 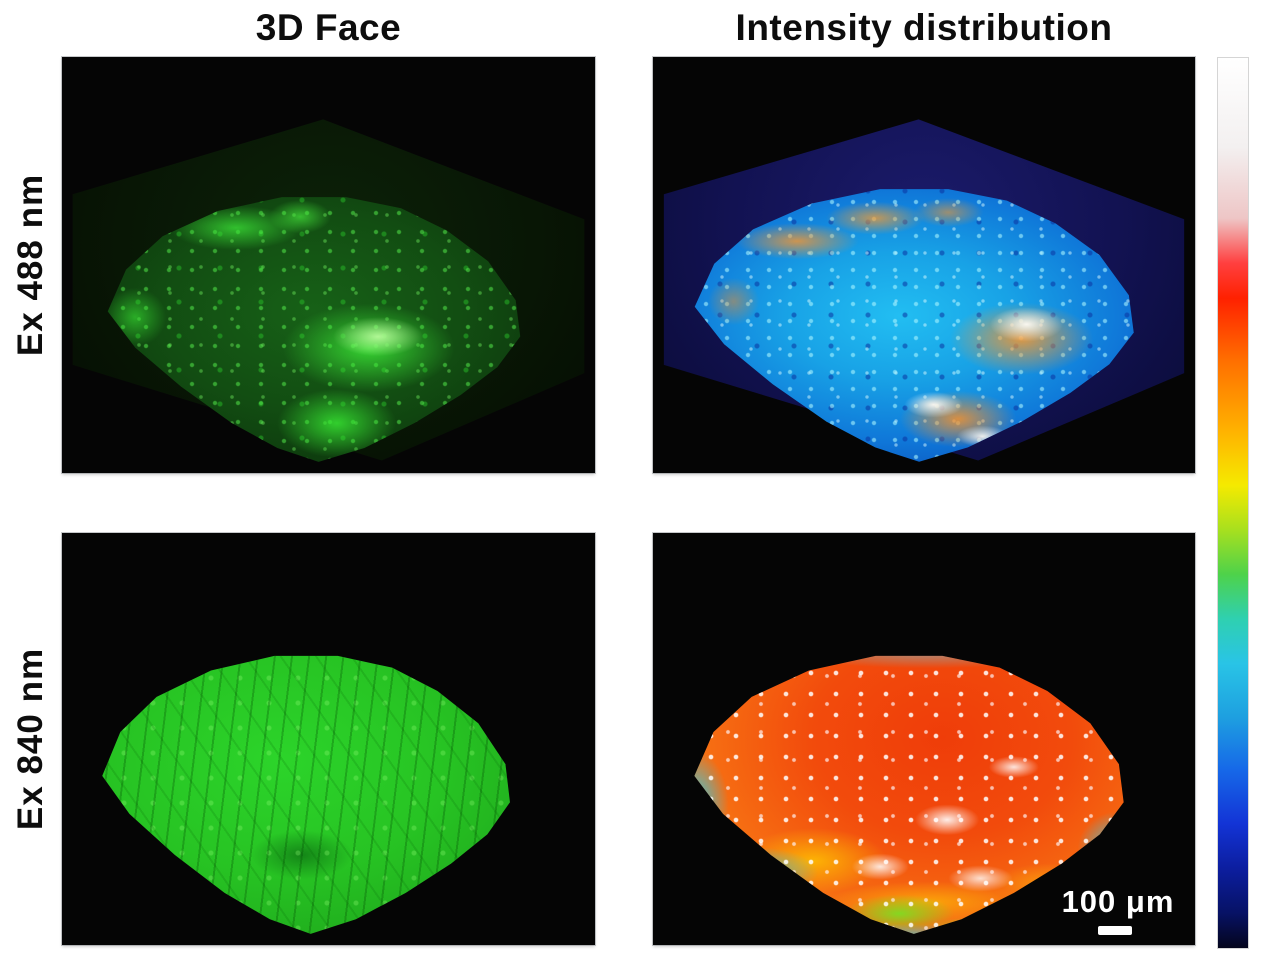 I want to click on scale-bar-line, so click(x=1115, y=930).